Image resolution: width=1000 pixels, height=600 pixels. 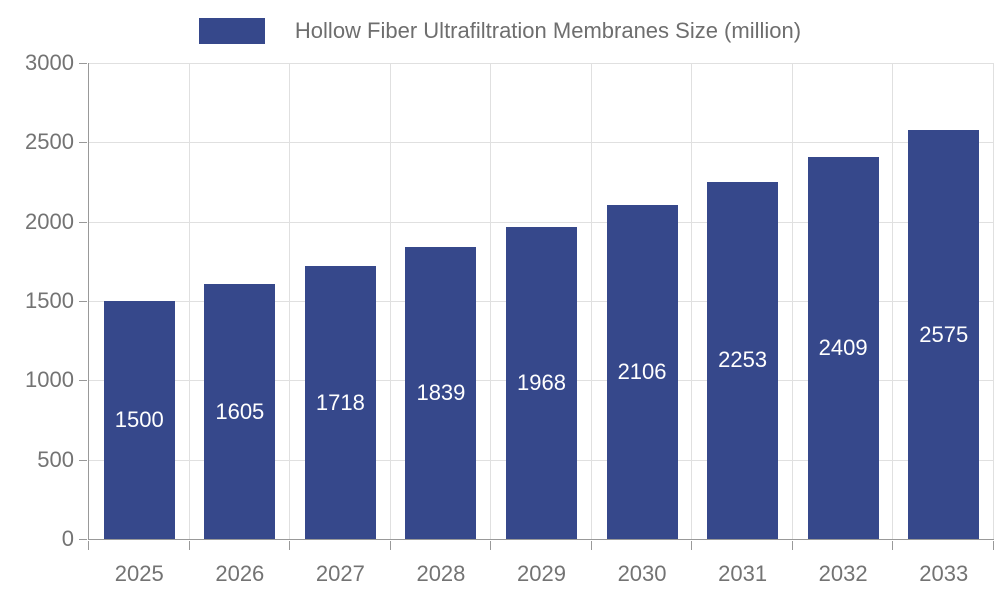 I want to click on bar-value-label: 2575, so click(x=944, y=334).